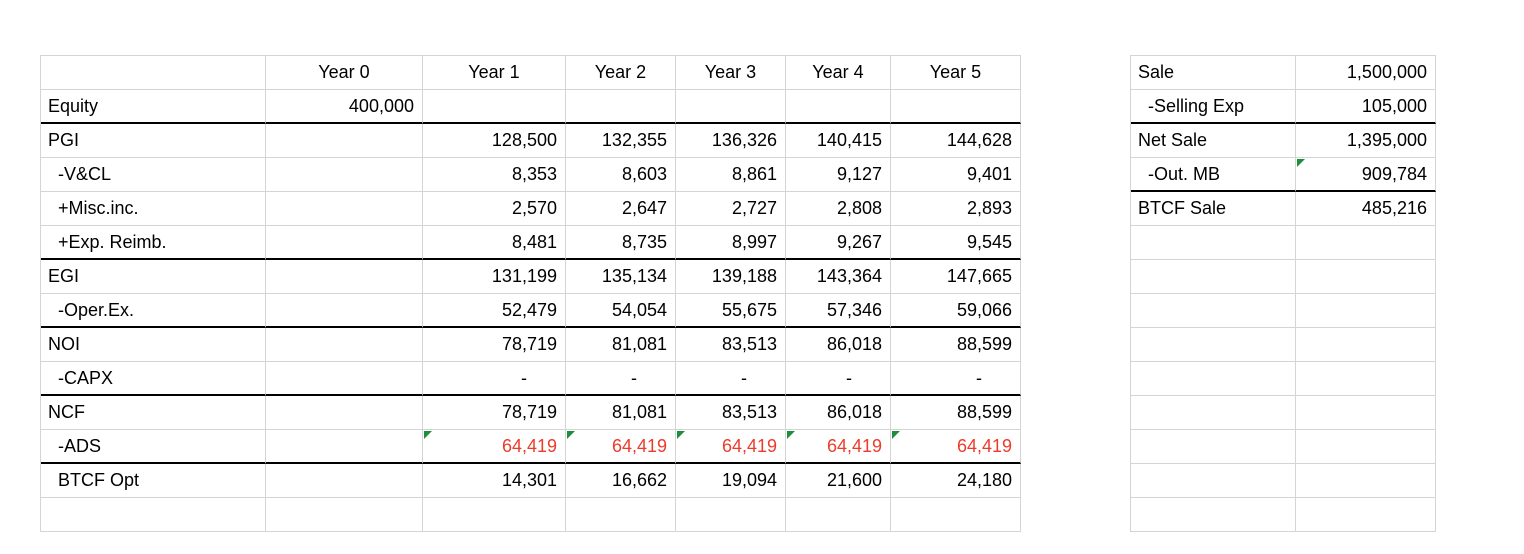 The height and width of the screenshot is (554, 1524). I want to click on cell-capx-col4: -, so click(838, 379).